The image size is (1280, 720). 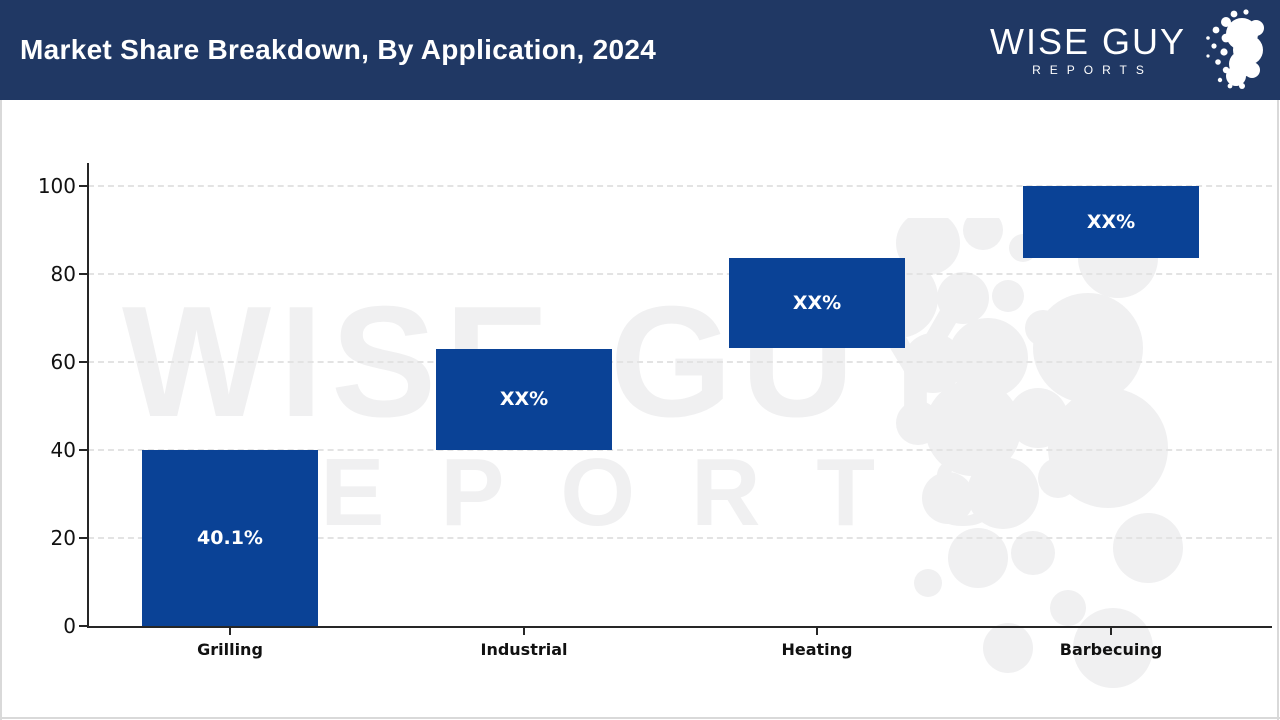 I want to click on x-tick-mark-grilling, so click(x=230, y=631).